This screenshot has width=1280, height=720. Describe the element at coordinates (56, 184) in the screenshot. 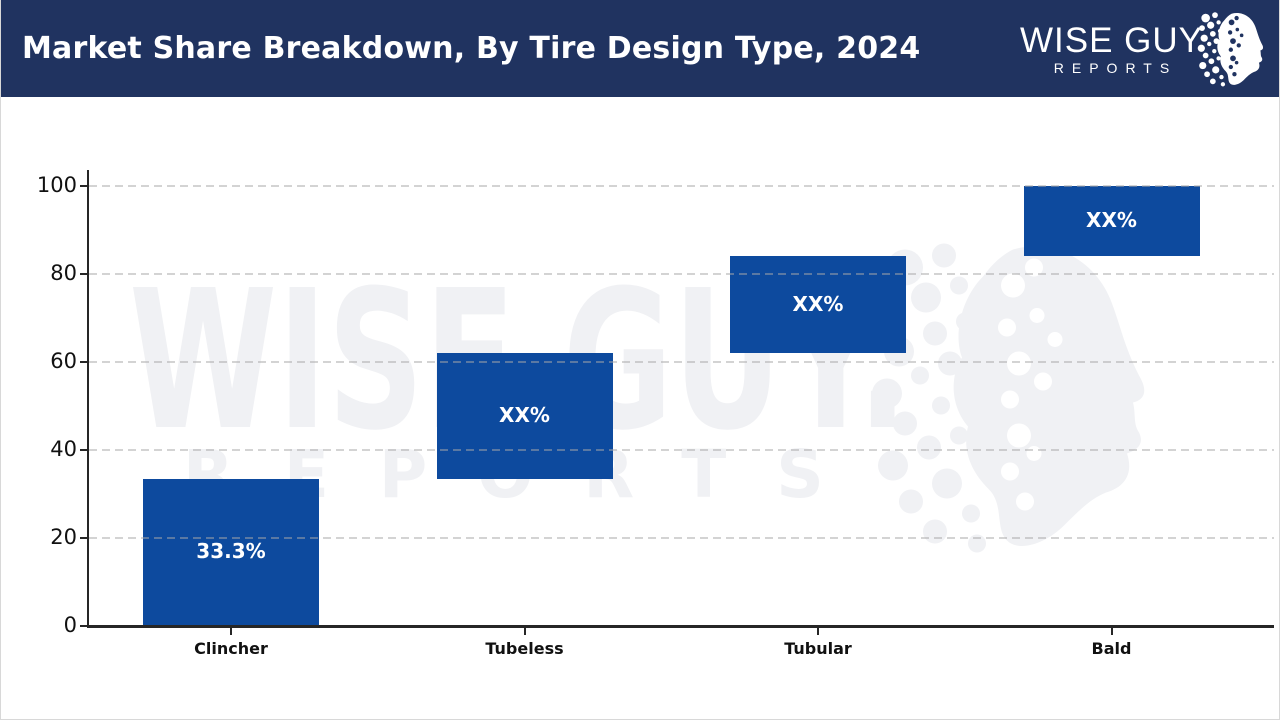

I see `y-tick-label: 100` at that location.